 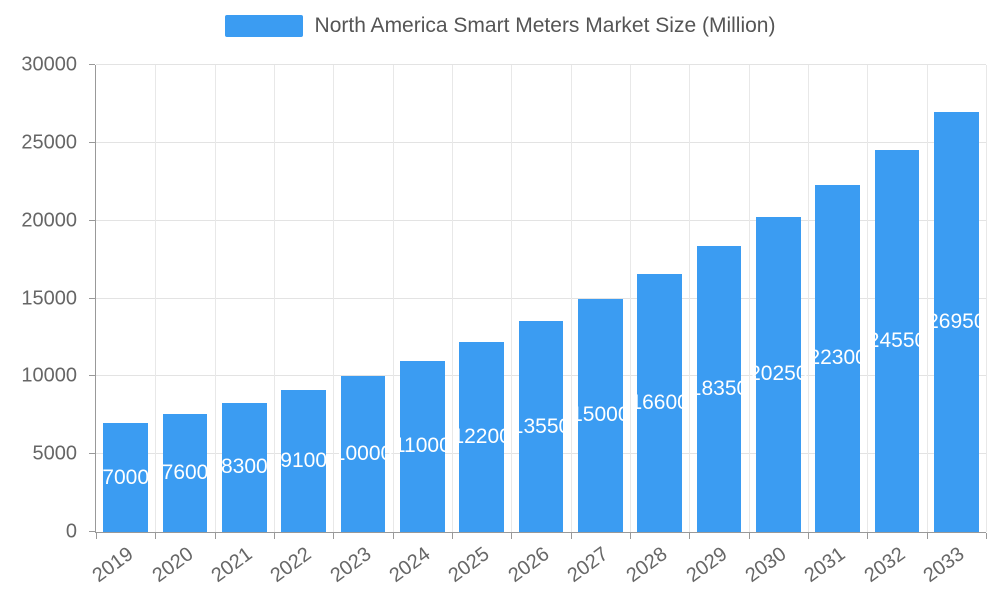 What do you see at coordinates (528, 565) in the screenshot?
I see `x-tick-label-2026: 2026` at bounding box center [528, 565].